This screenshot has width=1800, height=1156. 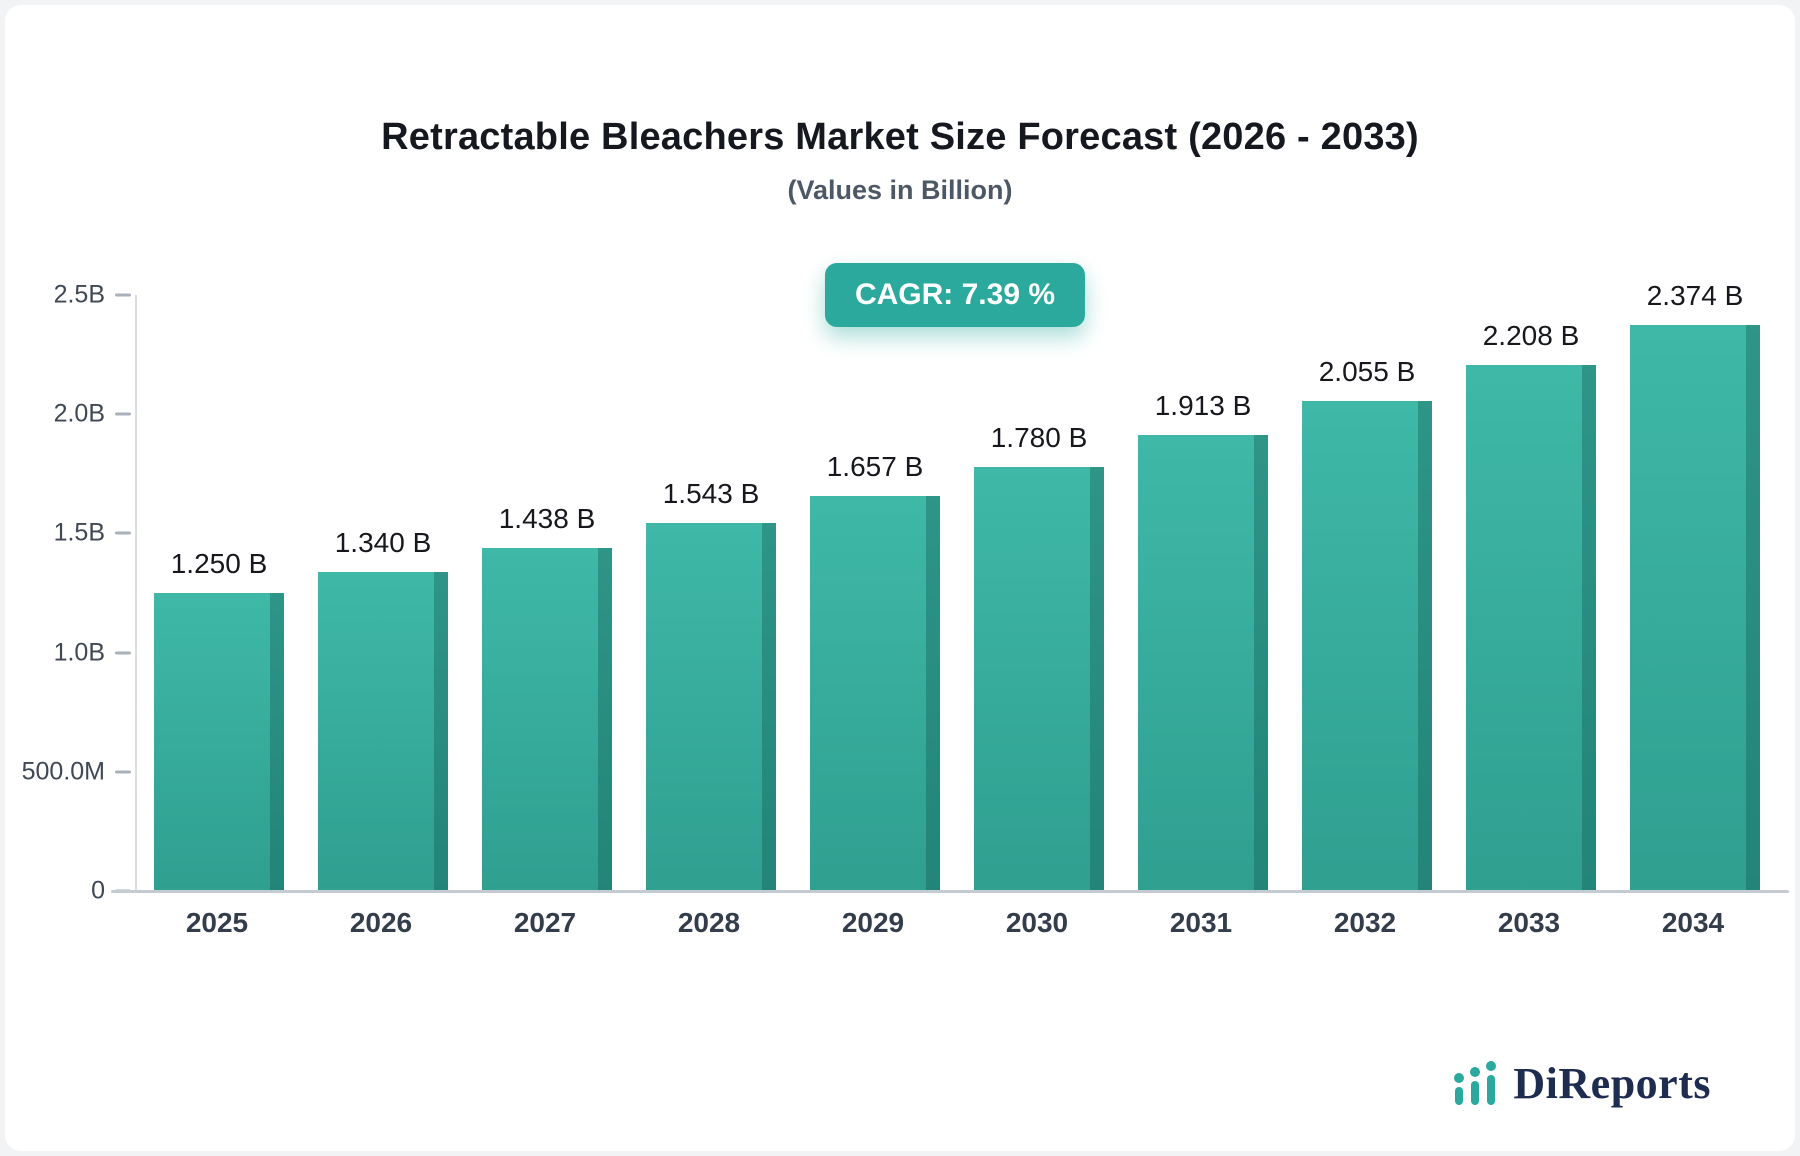 I want to click on bar-group: 1.438 B, so click(x=547, y=593).